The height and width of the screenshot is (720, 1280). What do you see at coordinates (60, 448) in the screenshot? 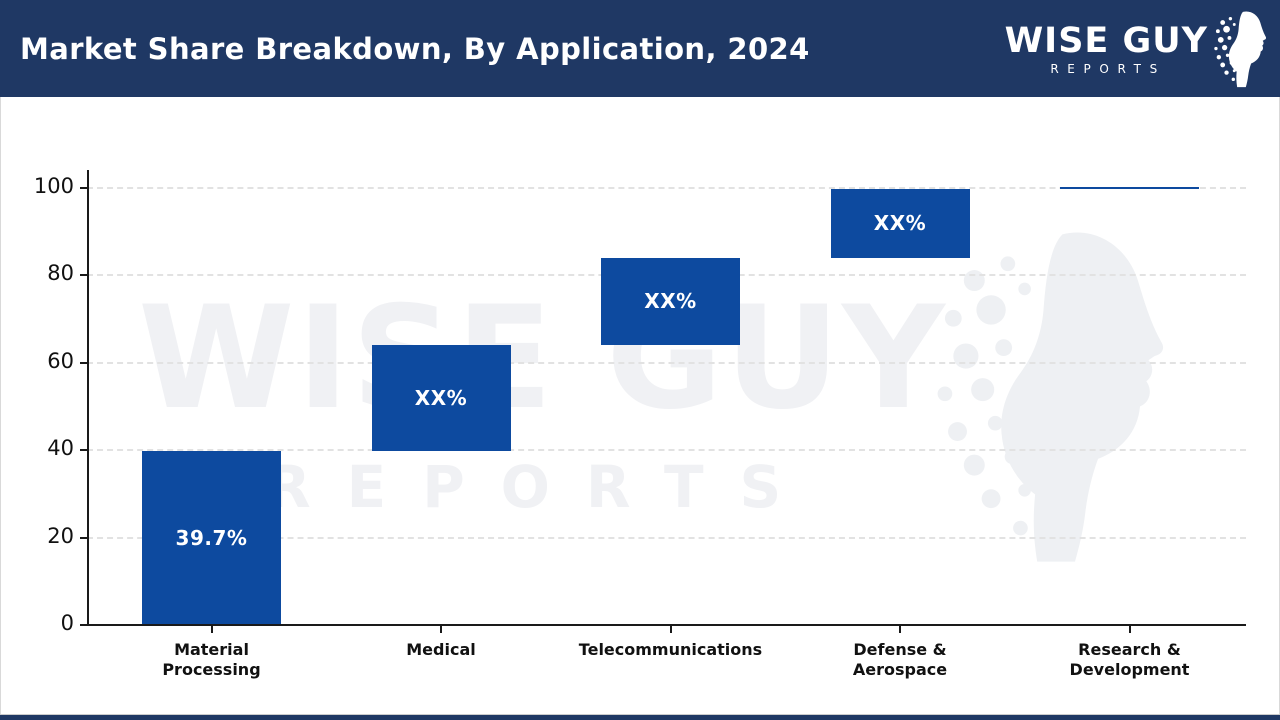
I see `y-tick-label-40: 40` at bounding box center [60, 448].